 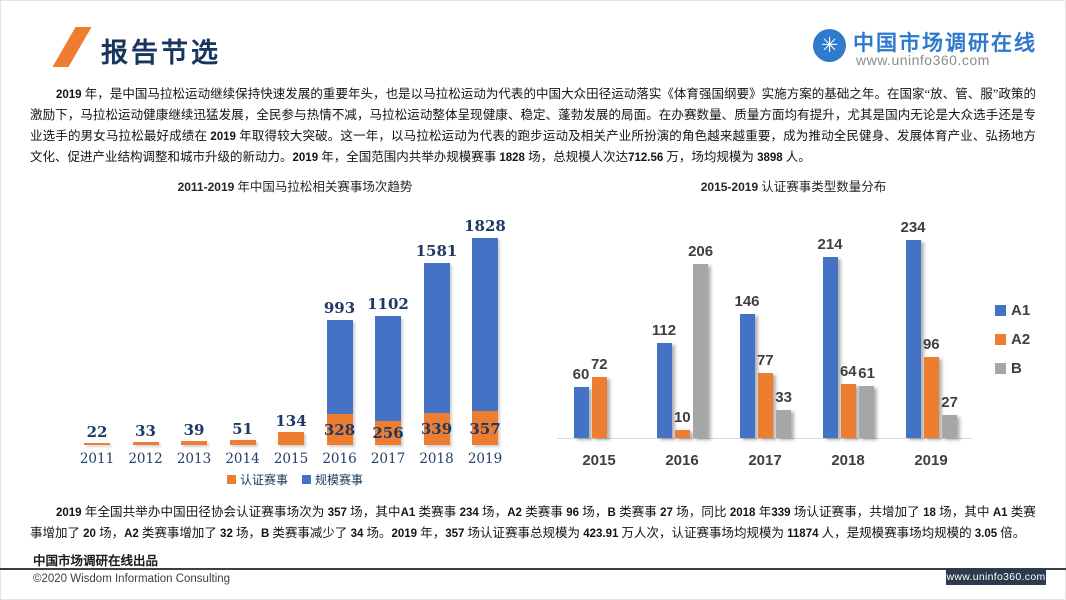 What do you see at coordinates (194, 443) in the screenshot?
I see `stacked-bar-2013` at bounding box center [194, 443].